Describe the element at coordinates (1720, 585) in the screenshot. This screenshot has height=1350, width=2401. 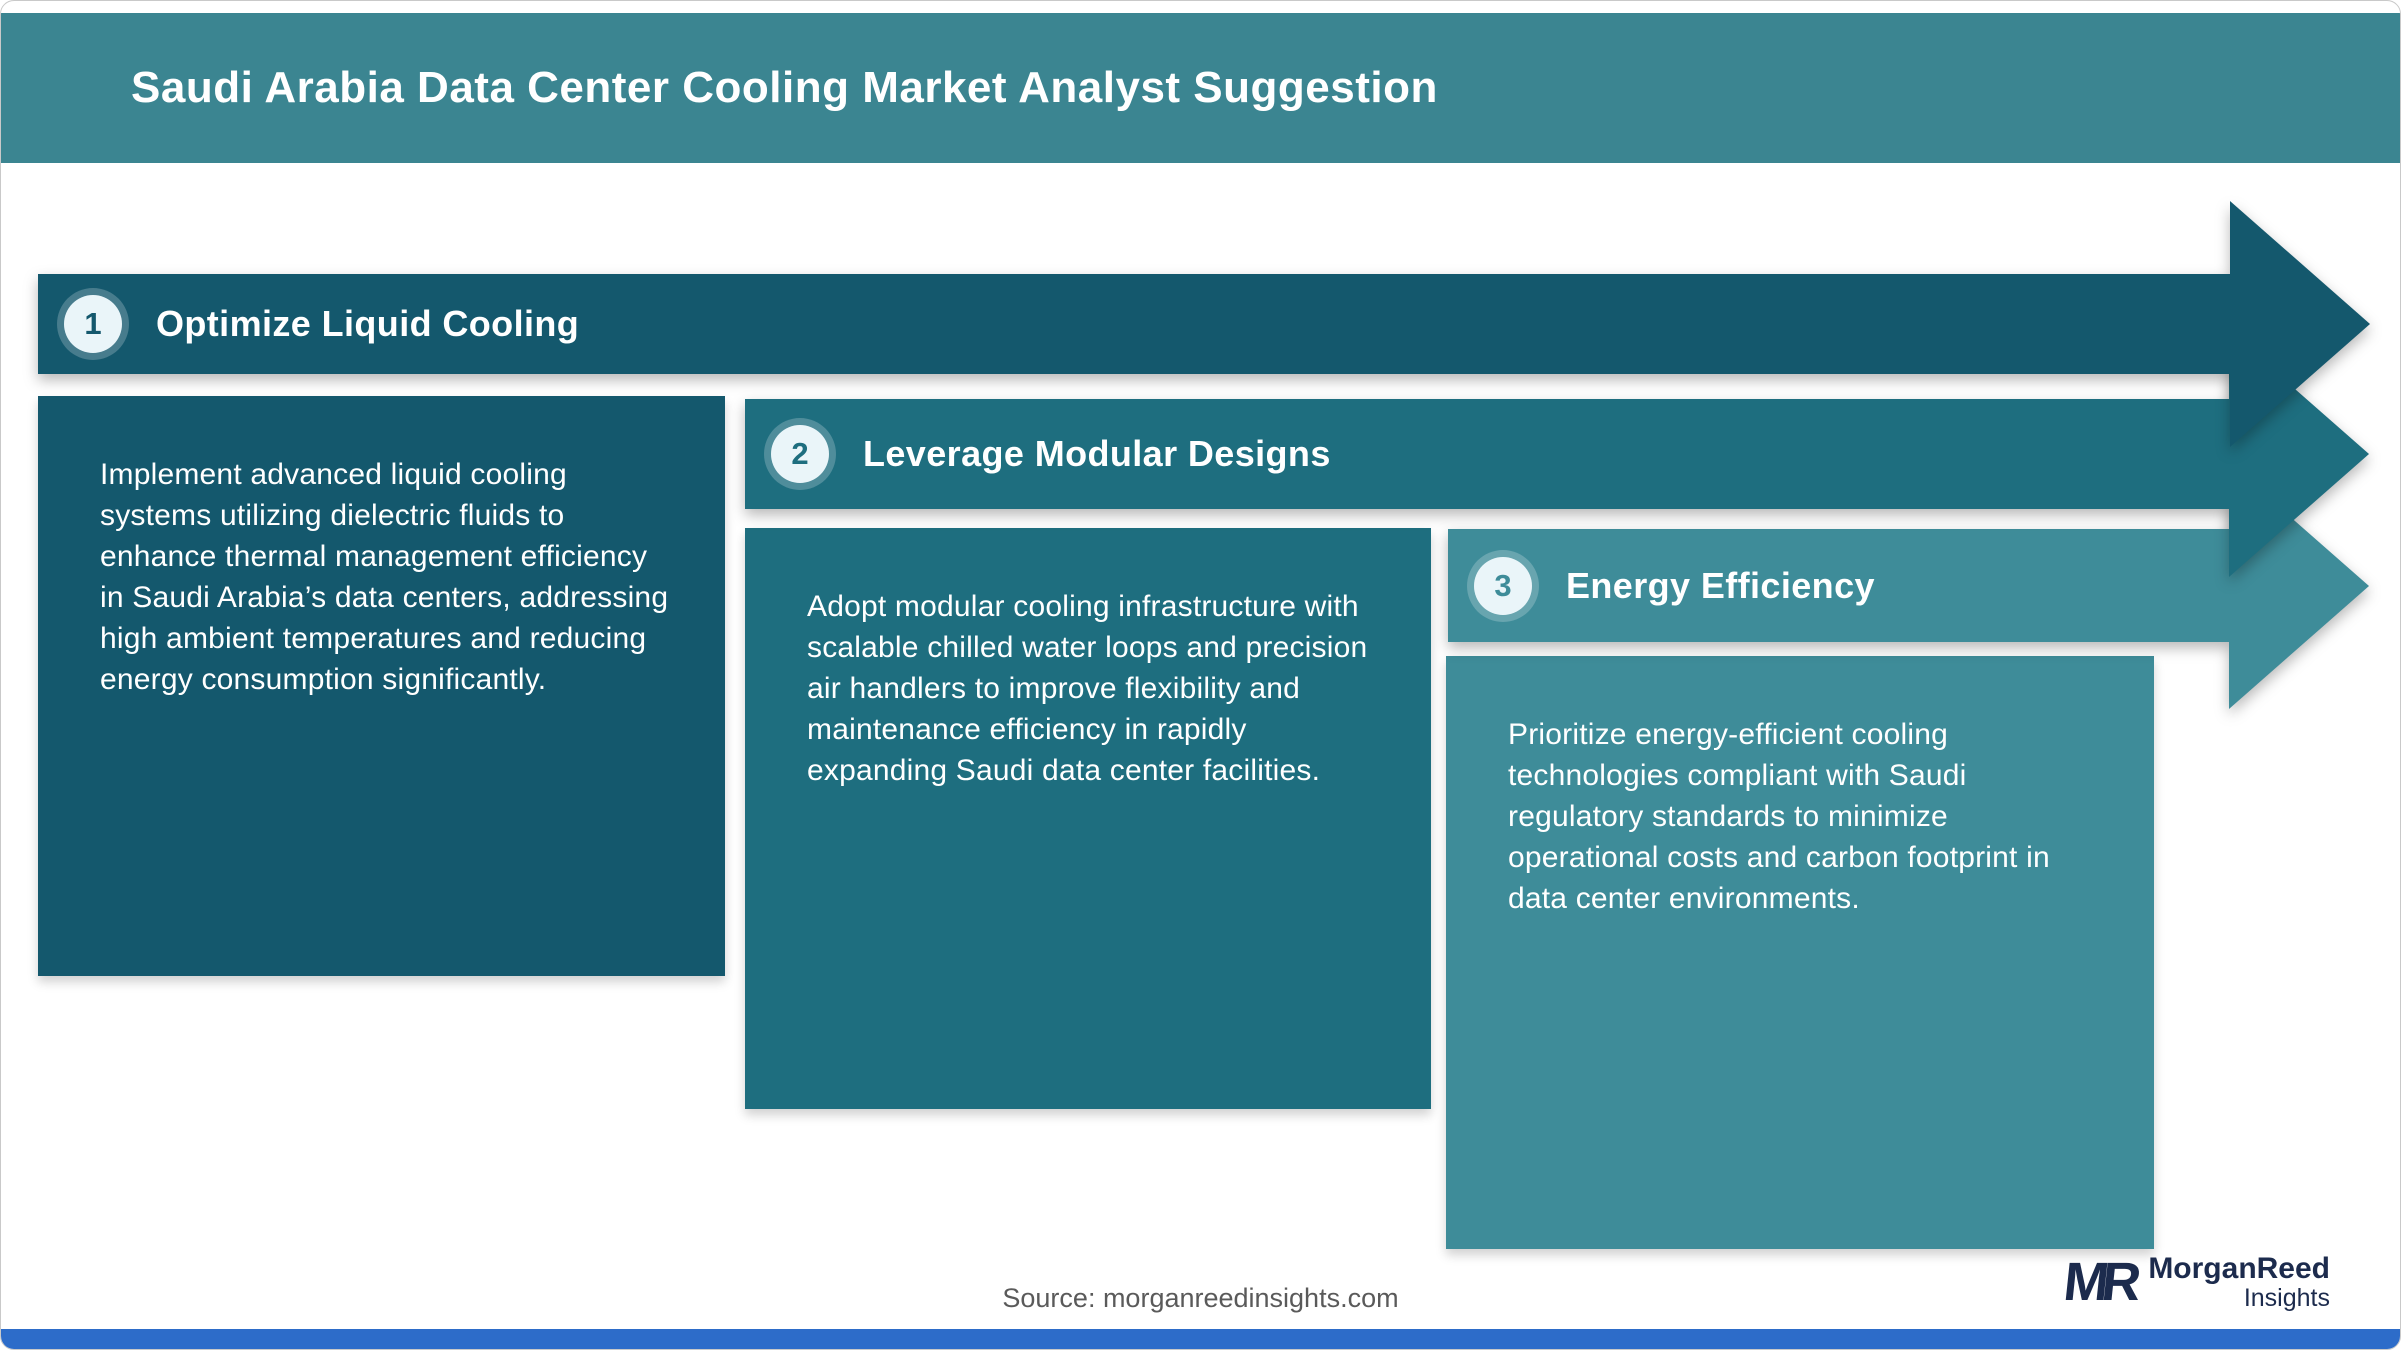
I see `step3-title: Energy Efficiency` at that location.